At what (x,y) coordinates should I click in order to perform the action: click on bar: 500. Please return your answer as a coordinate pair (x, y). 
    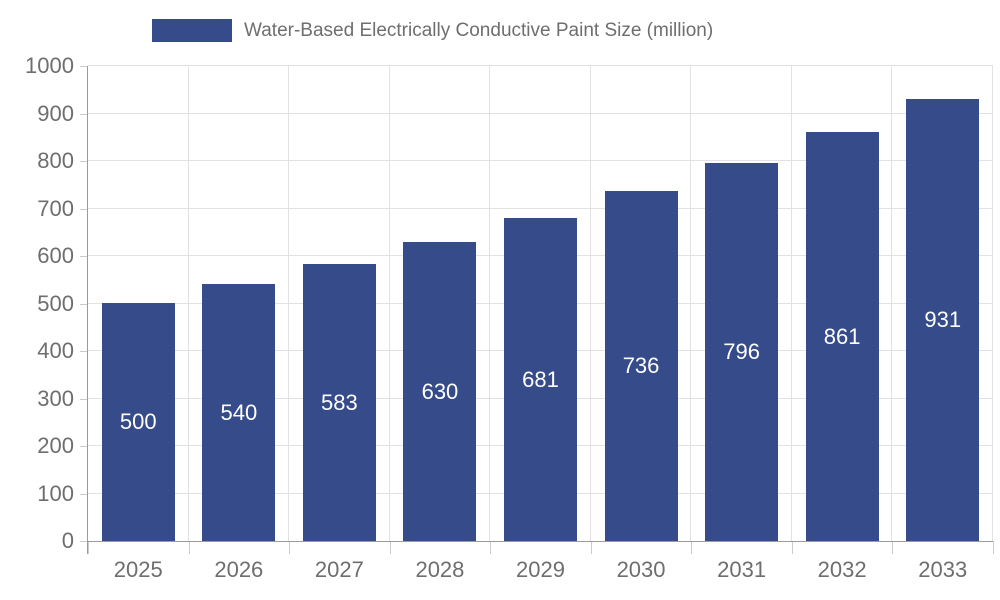
    Looking at the image, I should click on (138, 422).